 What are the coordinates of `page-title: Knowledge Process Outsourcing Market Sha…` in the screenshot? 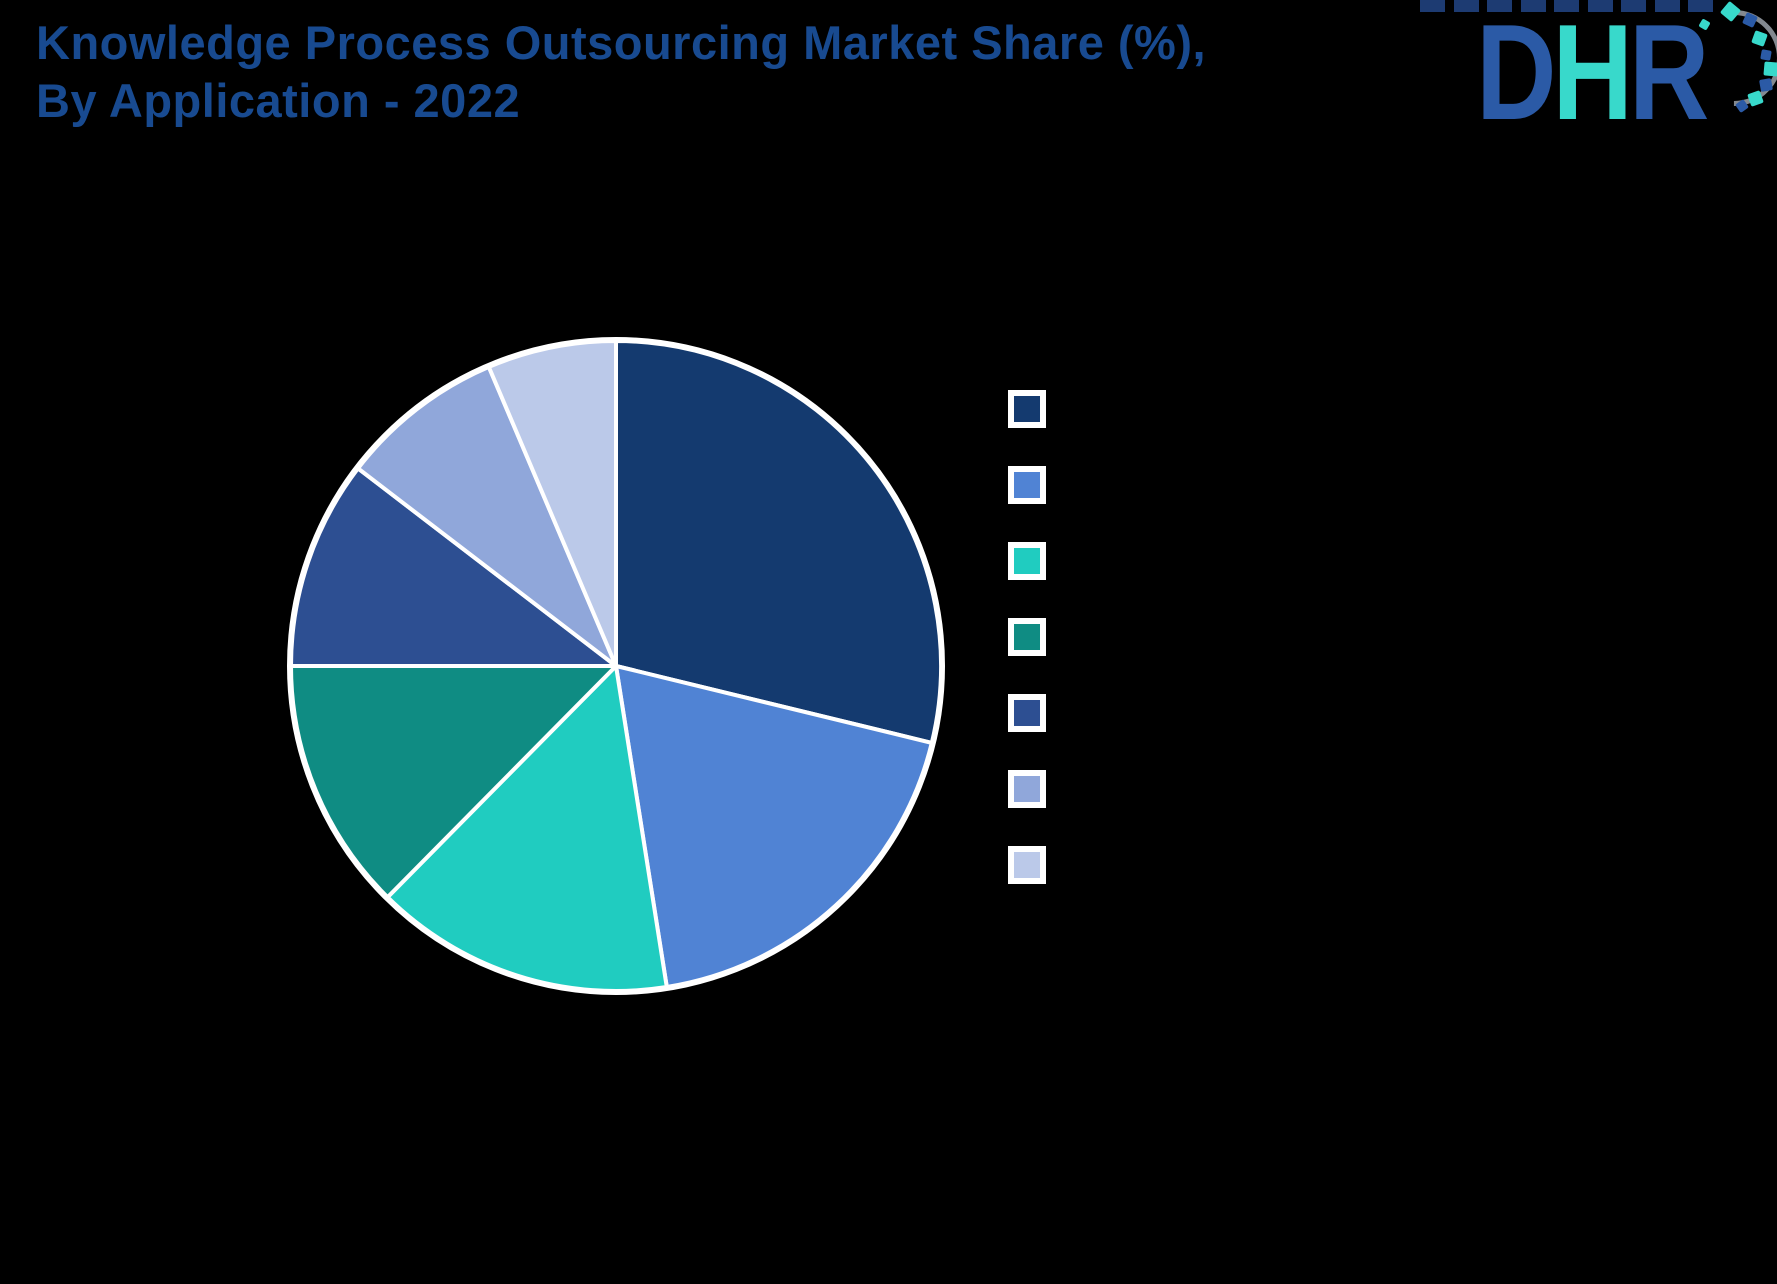 It's located at (621, 72).